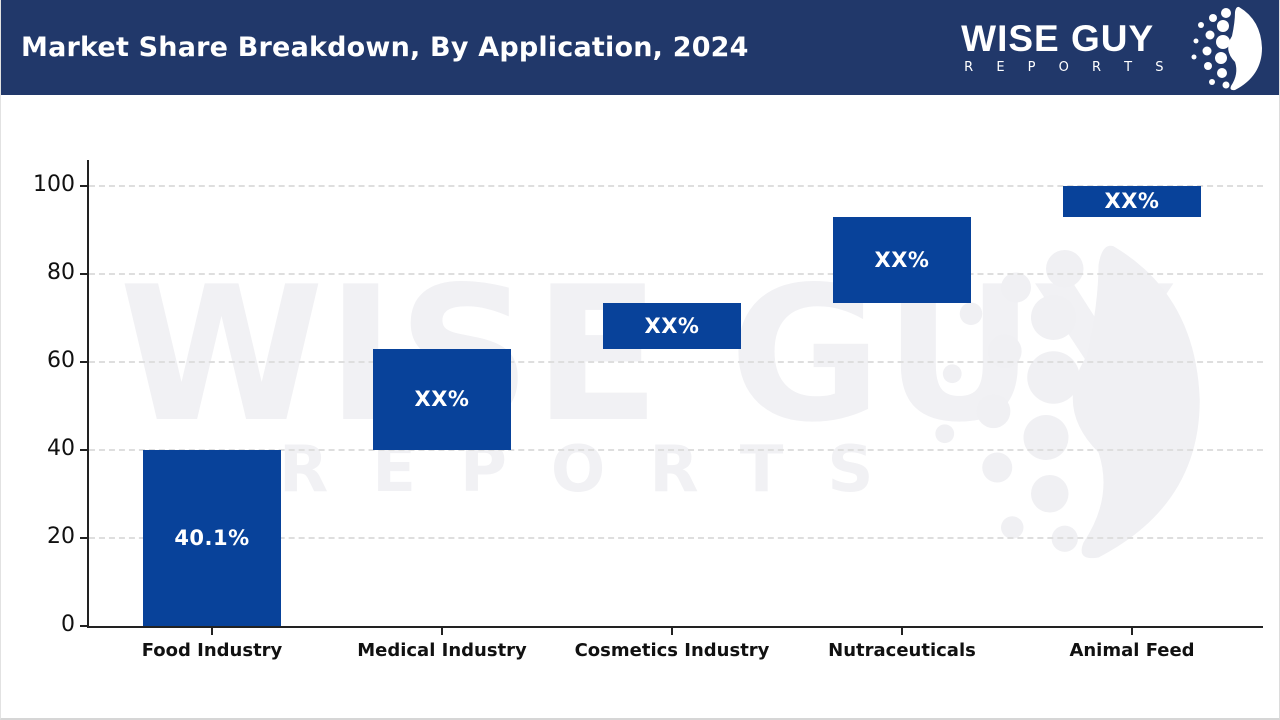  I want to click on x-tick-label-2: Cosmetics Industry, so click(672, 650).